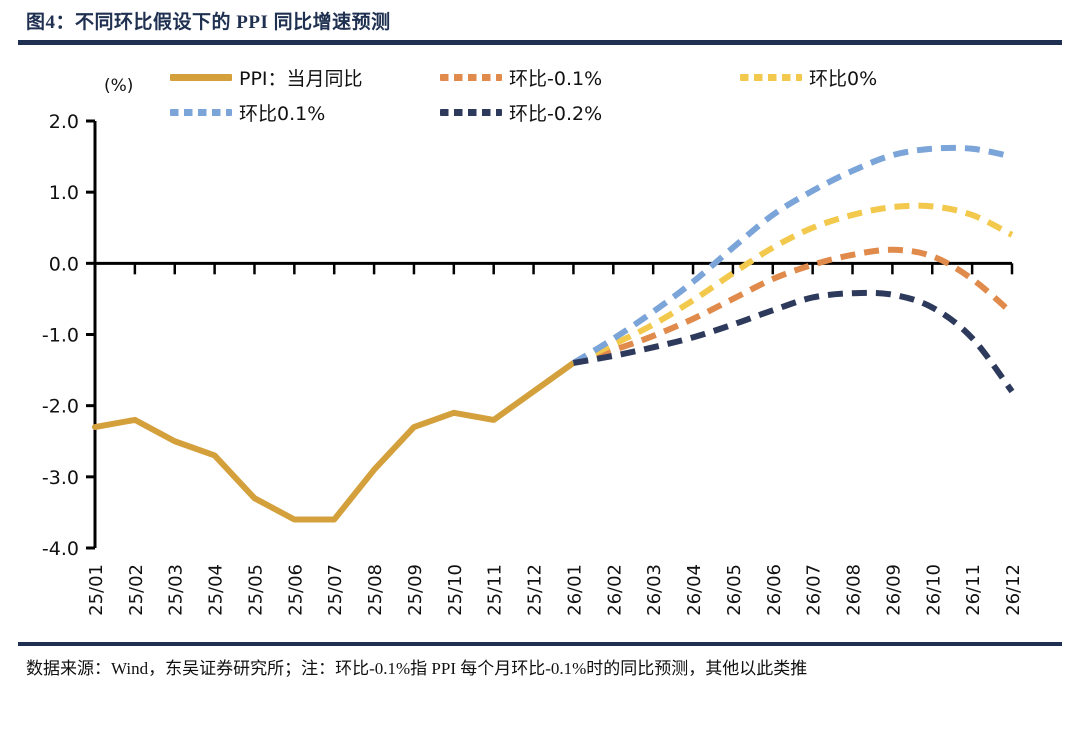  What do you see at coordinates (654, 590) in the screenshot?
I see `x-tick-label: 26/03` at bounding box center [654, 590].